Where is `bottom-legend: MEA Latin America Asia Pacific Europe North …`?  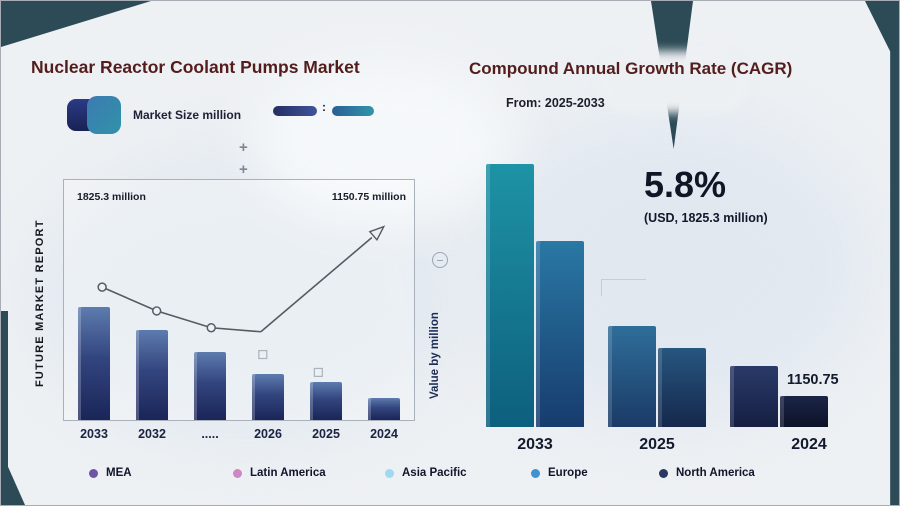
bottom-legend: MEA Latin America Asia Pacific Europe North … is located at coordinates (450, 477).